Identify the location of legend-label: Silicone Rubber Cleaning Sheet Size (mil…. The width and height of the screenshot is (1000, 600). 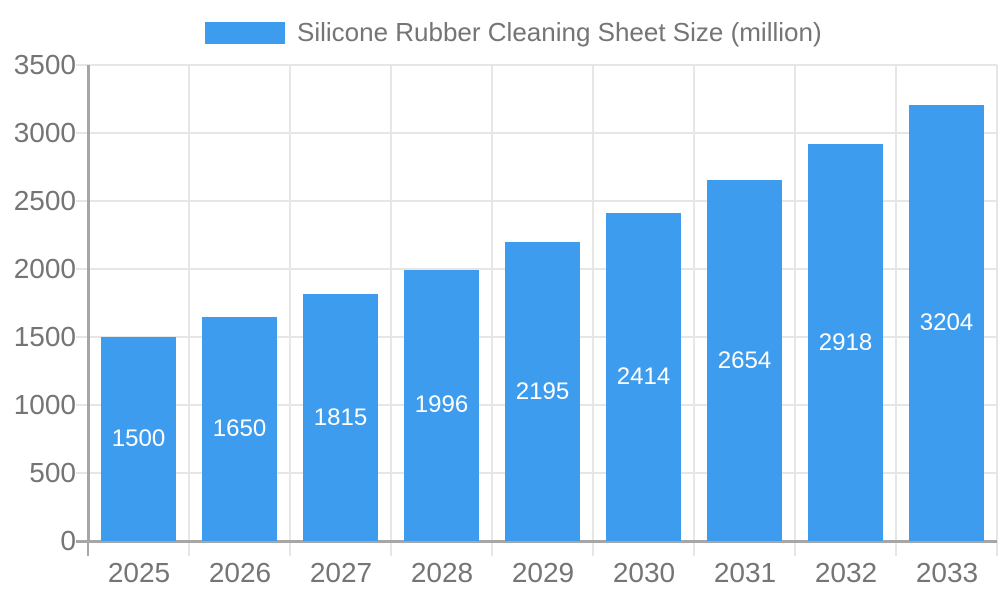
(559, 32).